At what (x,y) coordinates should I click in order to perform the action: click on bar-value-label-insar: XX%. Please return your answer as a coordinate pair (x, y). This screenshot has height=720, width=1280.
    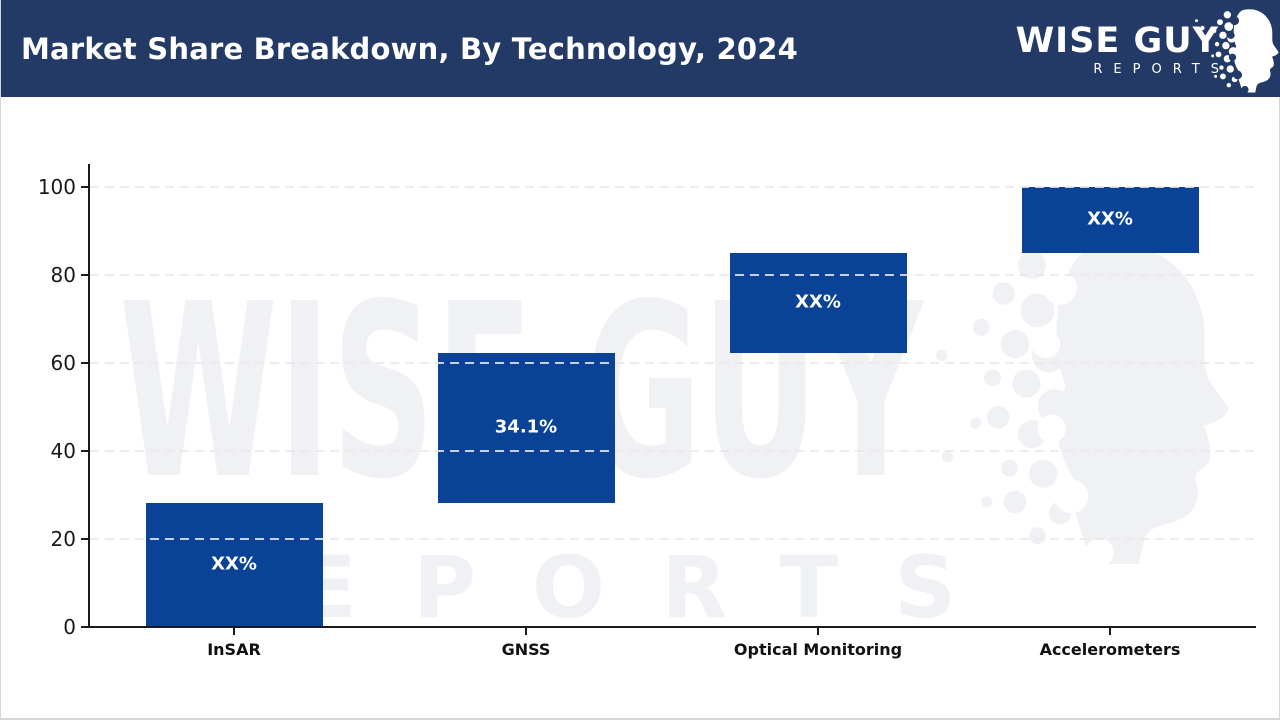
    Looking at the image, I should click on (234, 564).